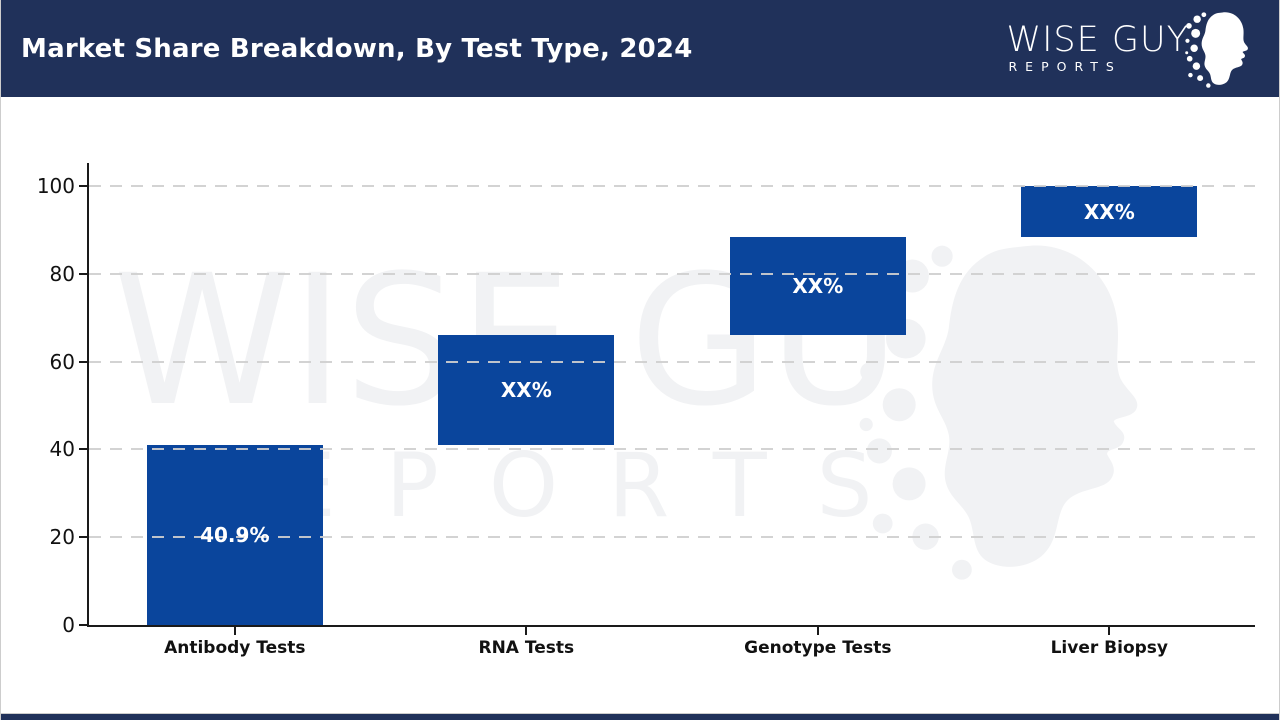  Describe the element at coordinates (818, 648) in the screenshot. I see `category-label-genotype-tests: Genotype Tests` at that location.